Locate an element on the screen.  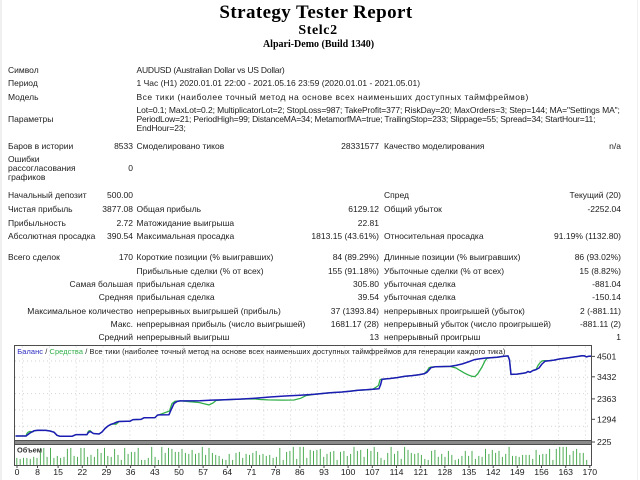
svg-text: 4501 is located at coordinates (606, 356).